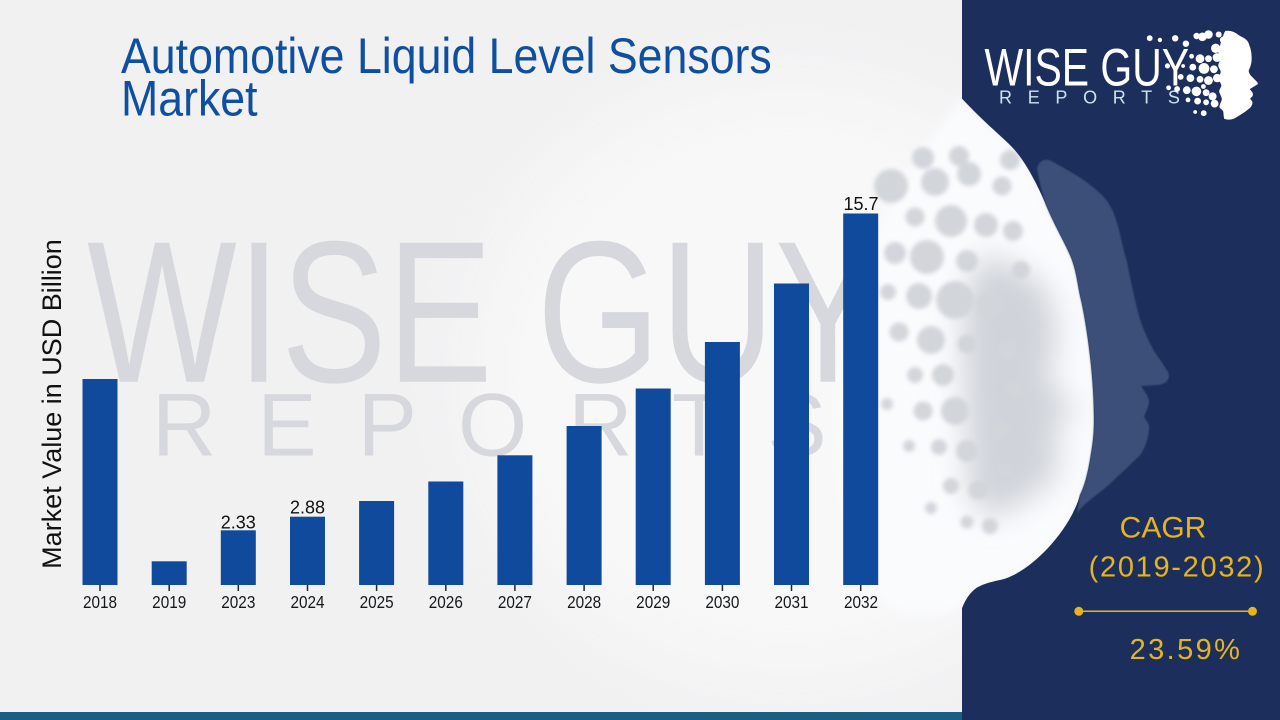  What do you see at coordinates (238, 522) in the screenshot?
I see `svg-text: 2.33` at bounding box center [238, 522].